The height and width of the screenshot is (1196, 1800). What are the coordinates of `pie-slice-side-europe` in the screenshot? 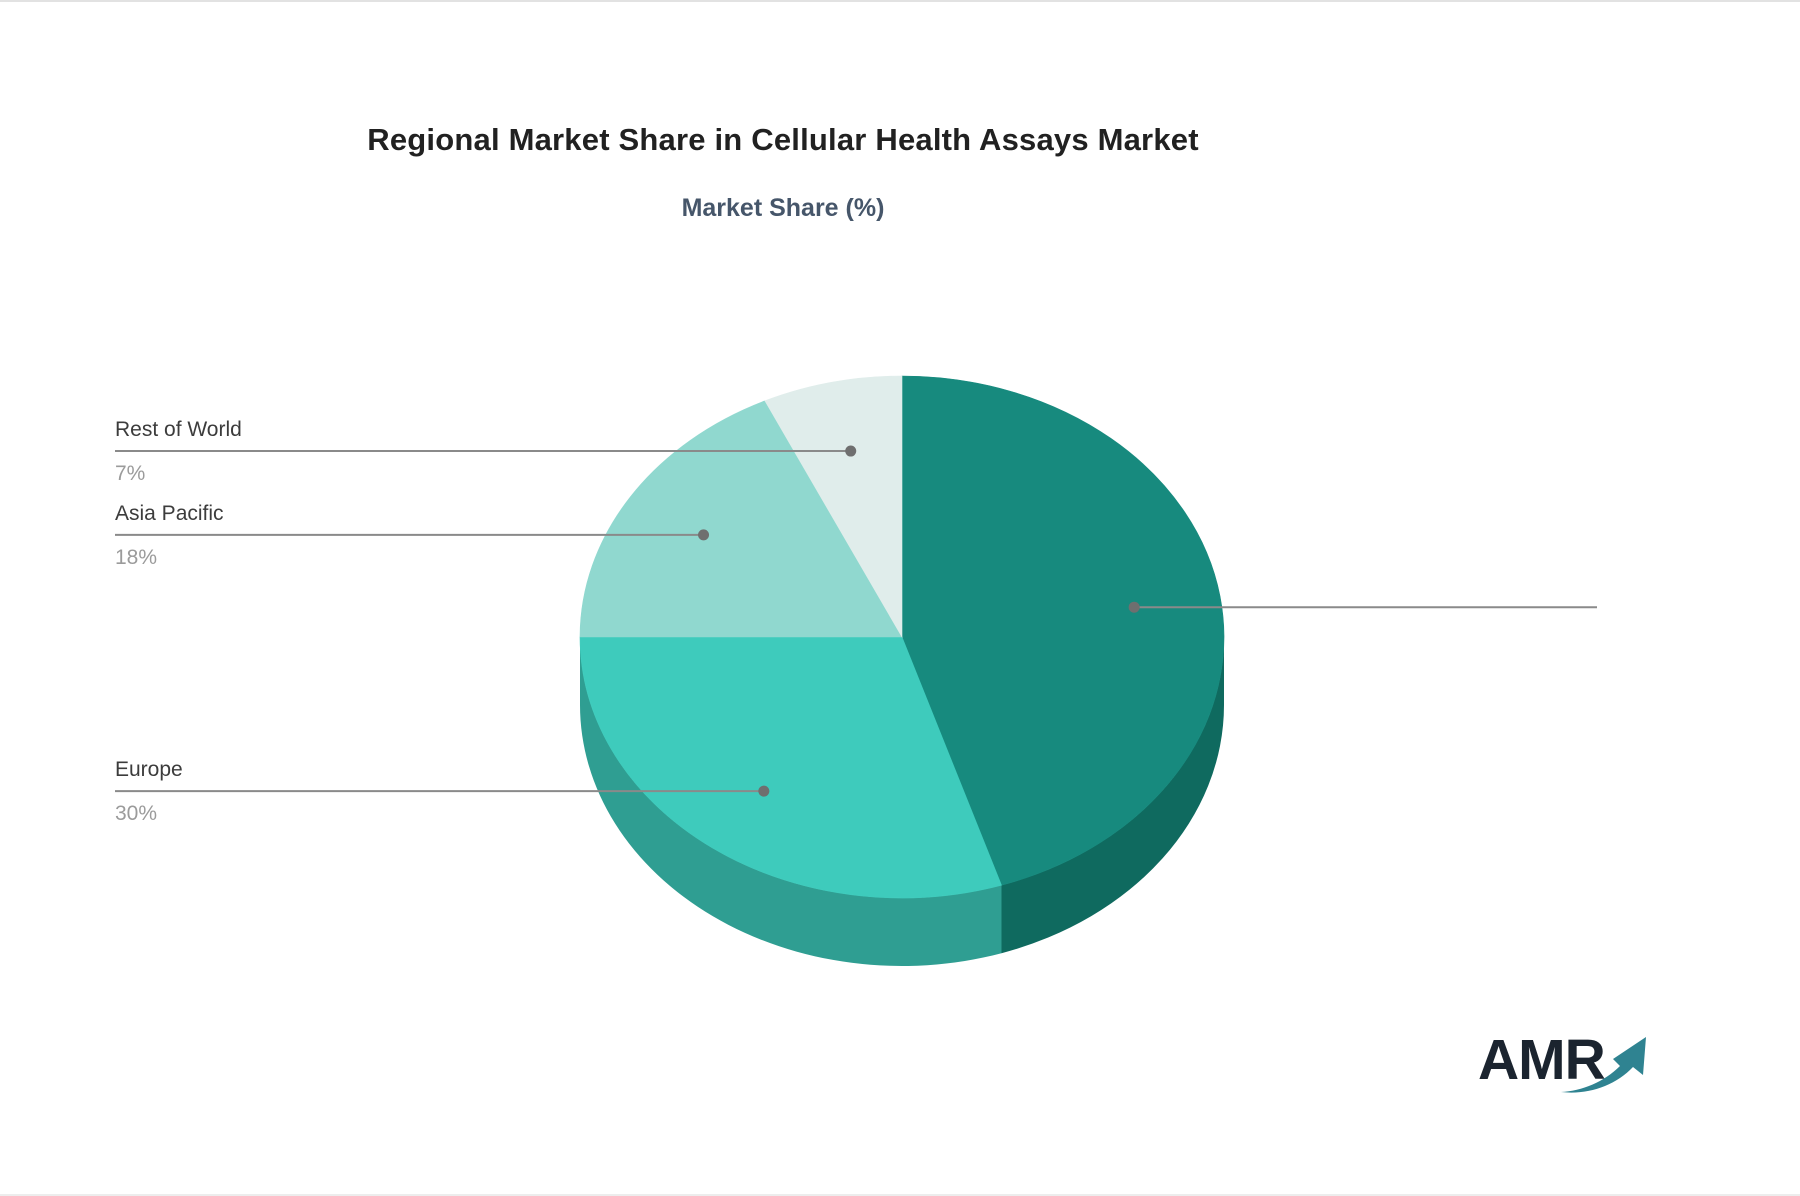 It's located at (790, 801).